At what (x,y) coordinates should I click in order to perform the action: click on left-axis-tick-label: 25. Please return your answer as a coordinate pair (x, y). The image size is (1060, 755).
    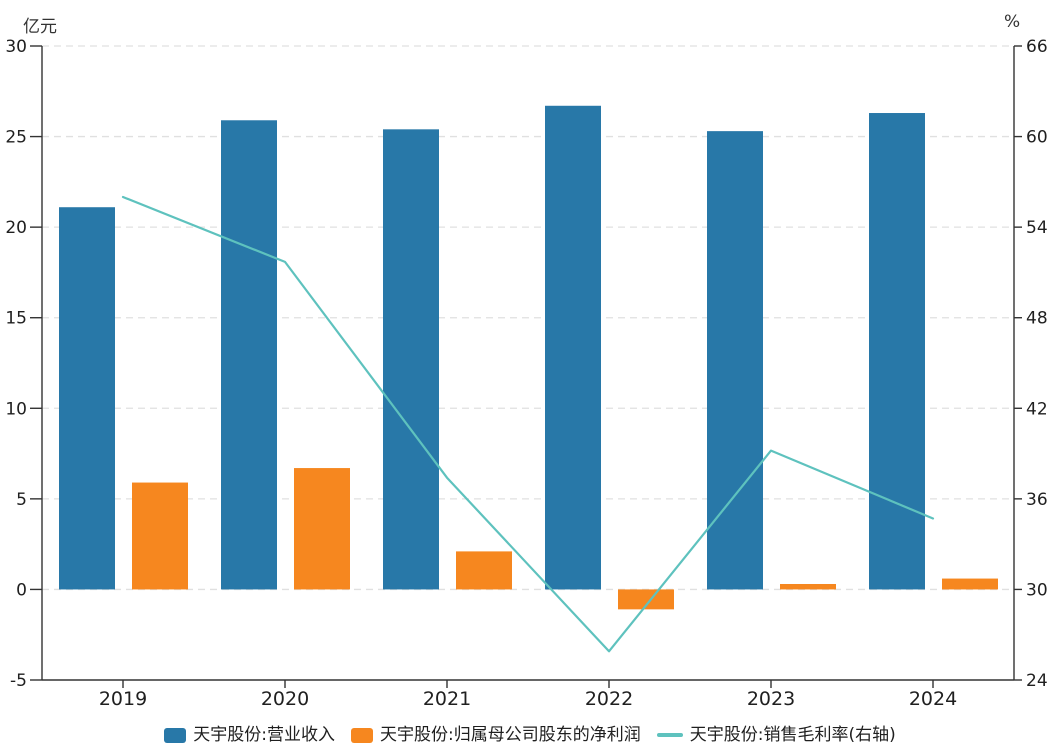
    Looking at the image, I should click on (16, 138).